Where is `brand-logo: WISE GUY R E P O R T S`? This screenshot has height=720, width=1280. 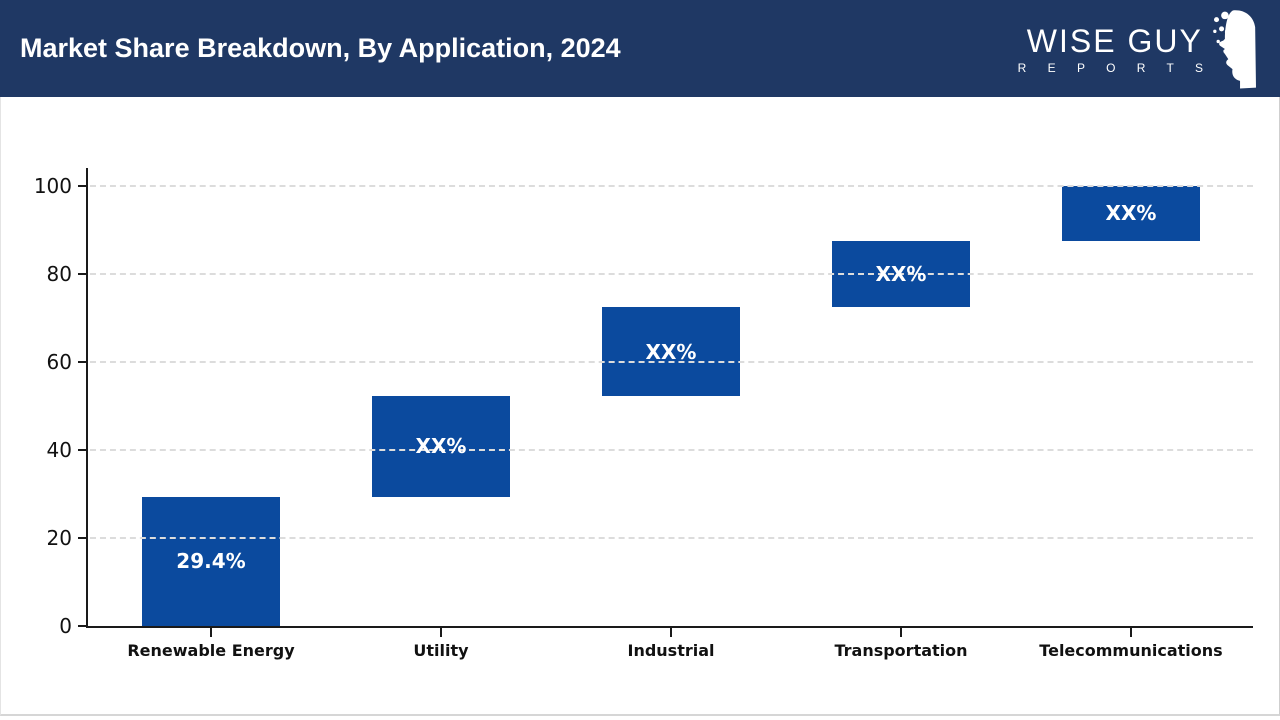
brand-logo: WISE GUY R E P O R T S is located at coordinates (1145, 49).